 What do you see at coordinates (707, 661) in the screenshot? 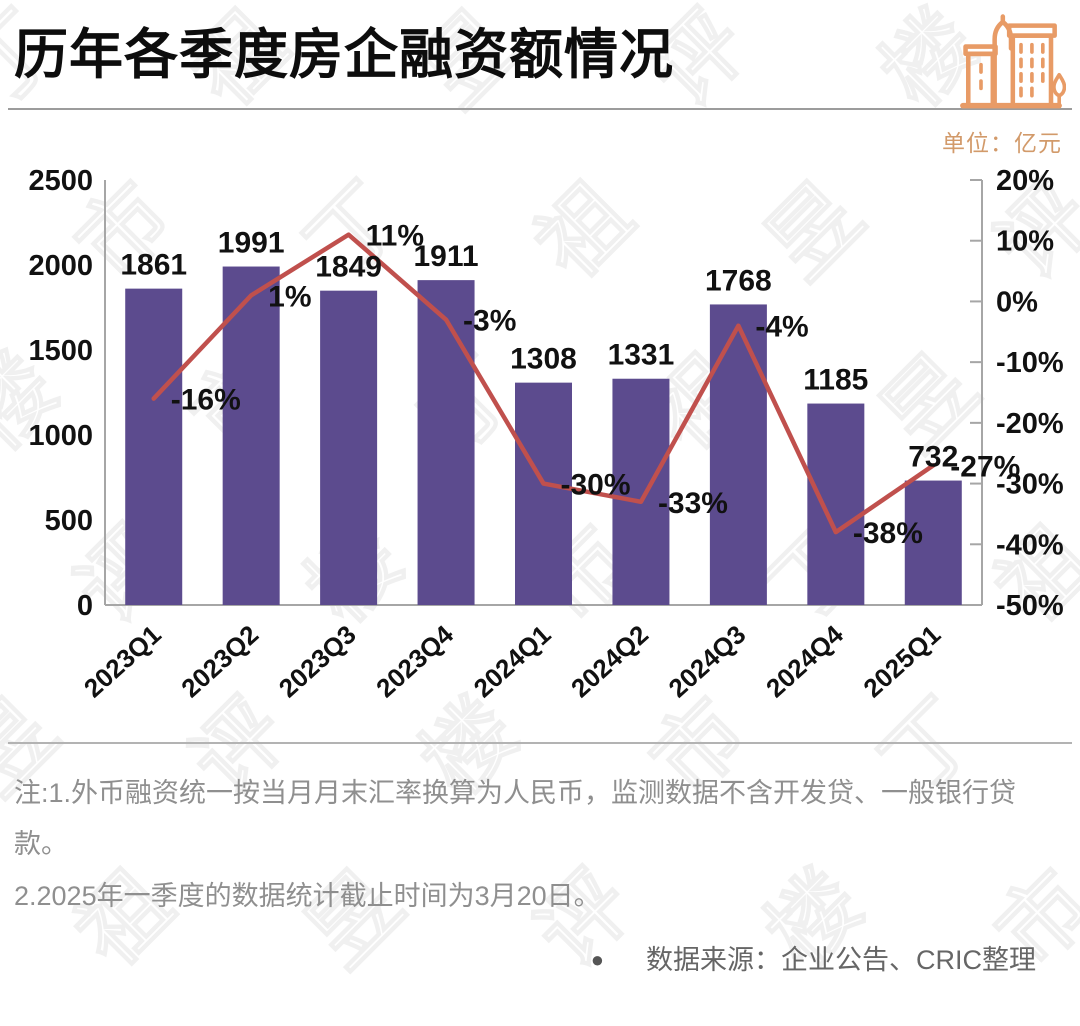
I see `x-axis-category-label: 2024Q3` at bounding box center [707, 661].